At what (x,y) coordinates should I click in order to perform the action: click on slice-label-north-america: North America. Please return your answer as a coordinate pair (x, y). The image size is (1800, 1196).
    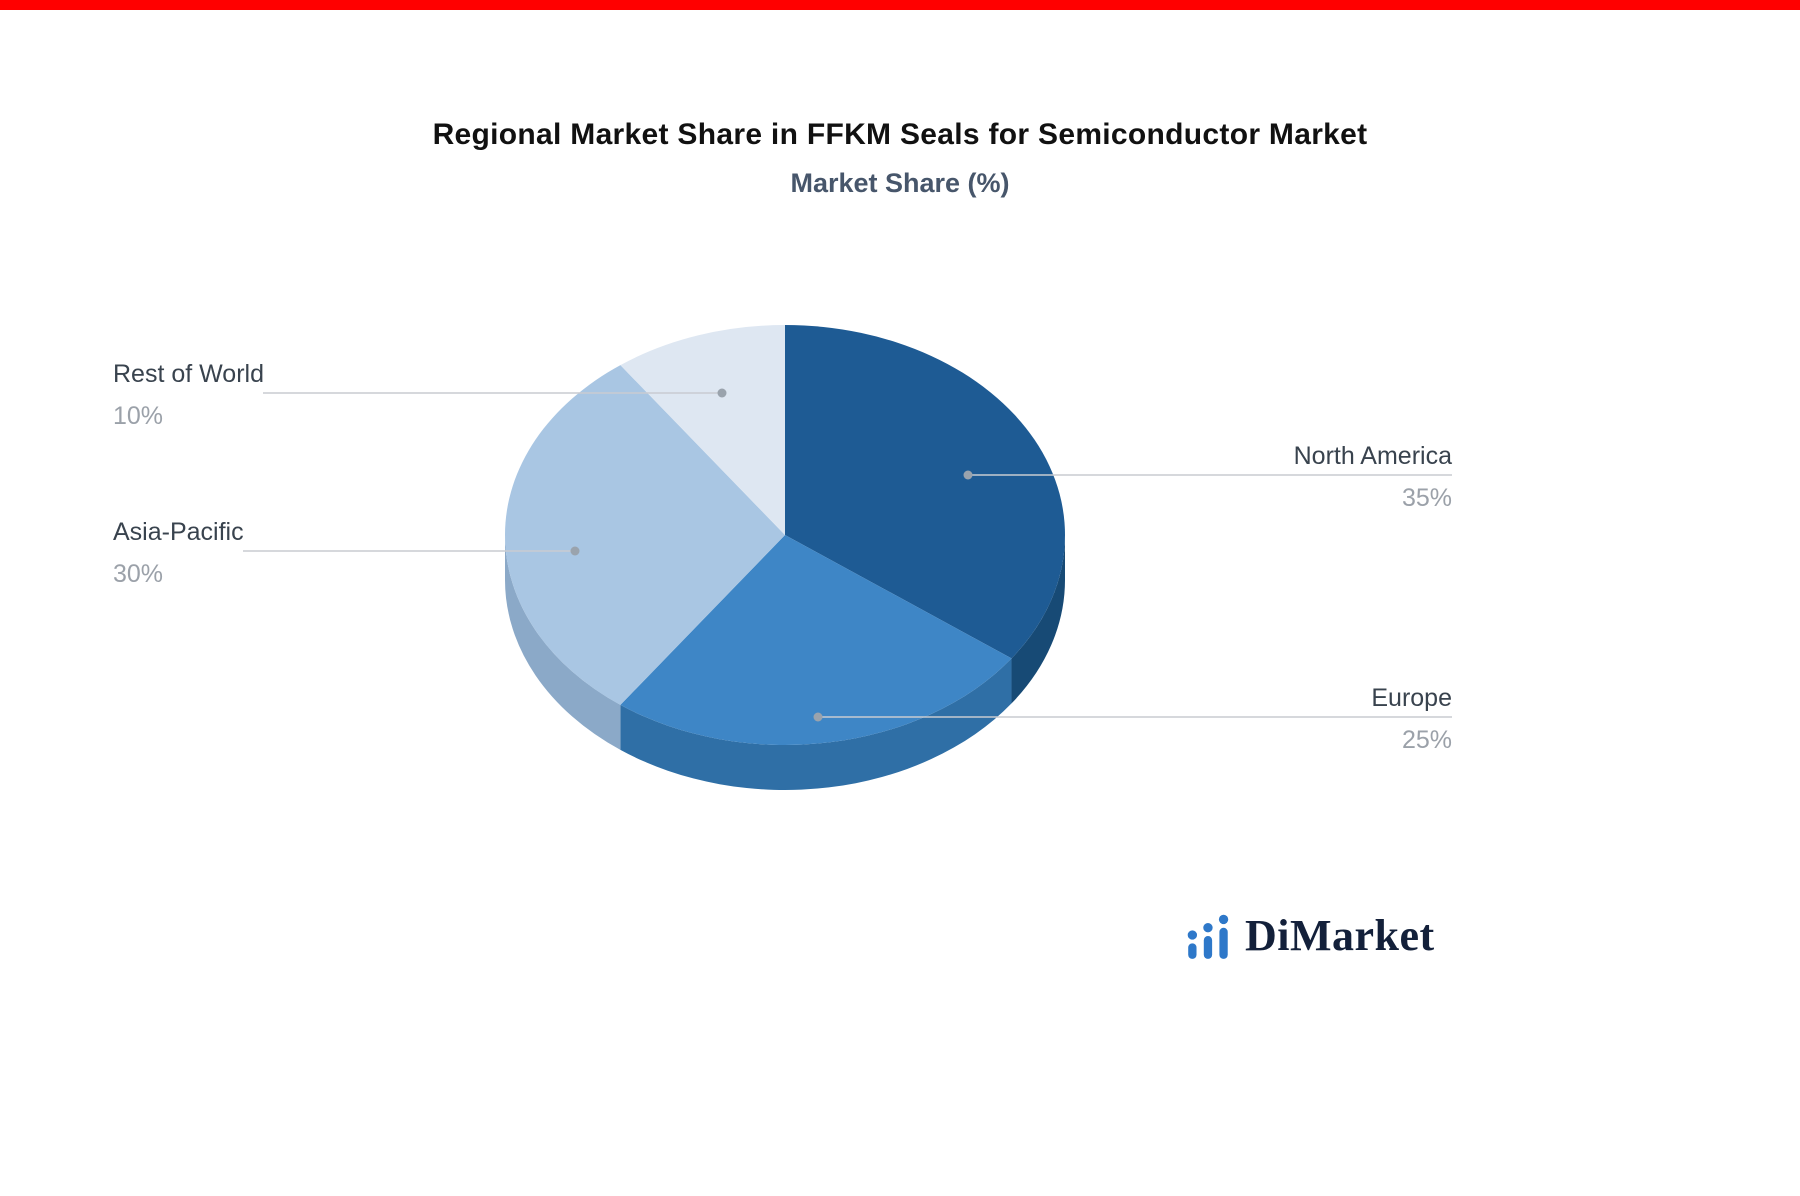
    Looking at the image, I should click on (1373, 456).